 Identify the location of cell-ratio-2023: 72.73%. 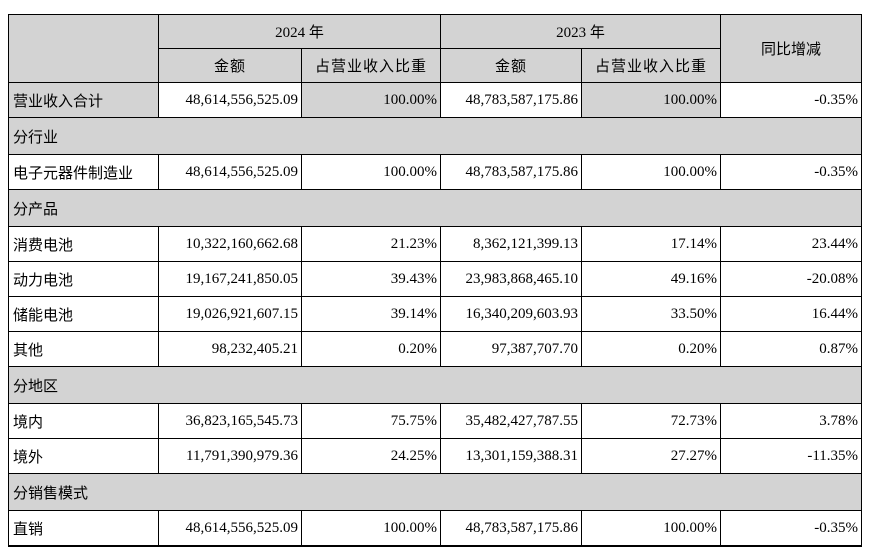
(651, 421).